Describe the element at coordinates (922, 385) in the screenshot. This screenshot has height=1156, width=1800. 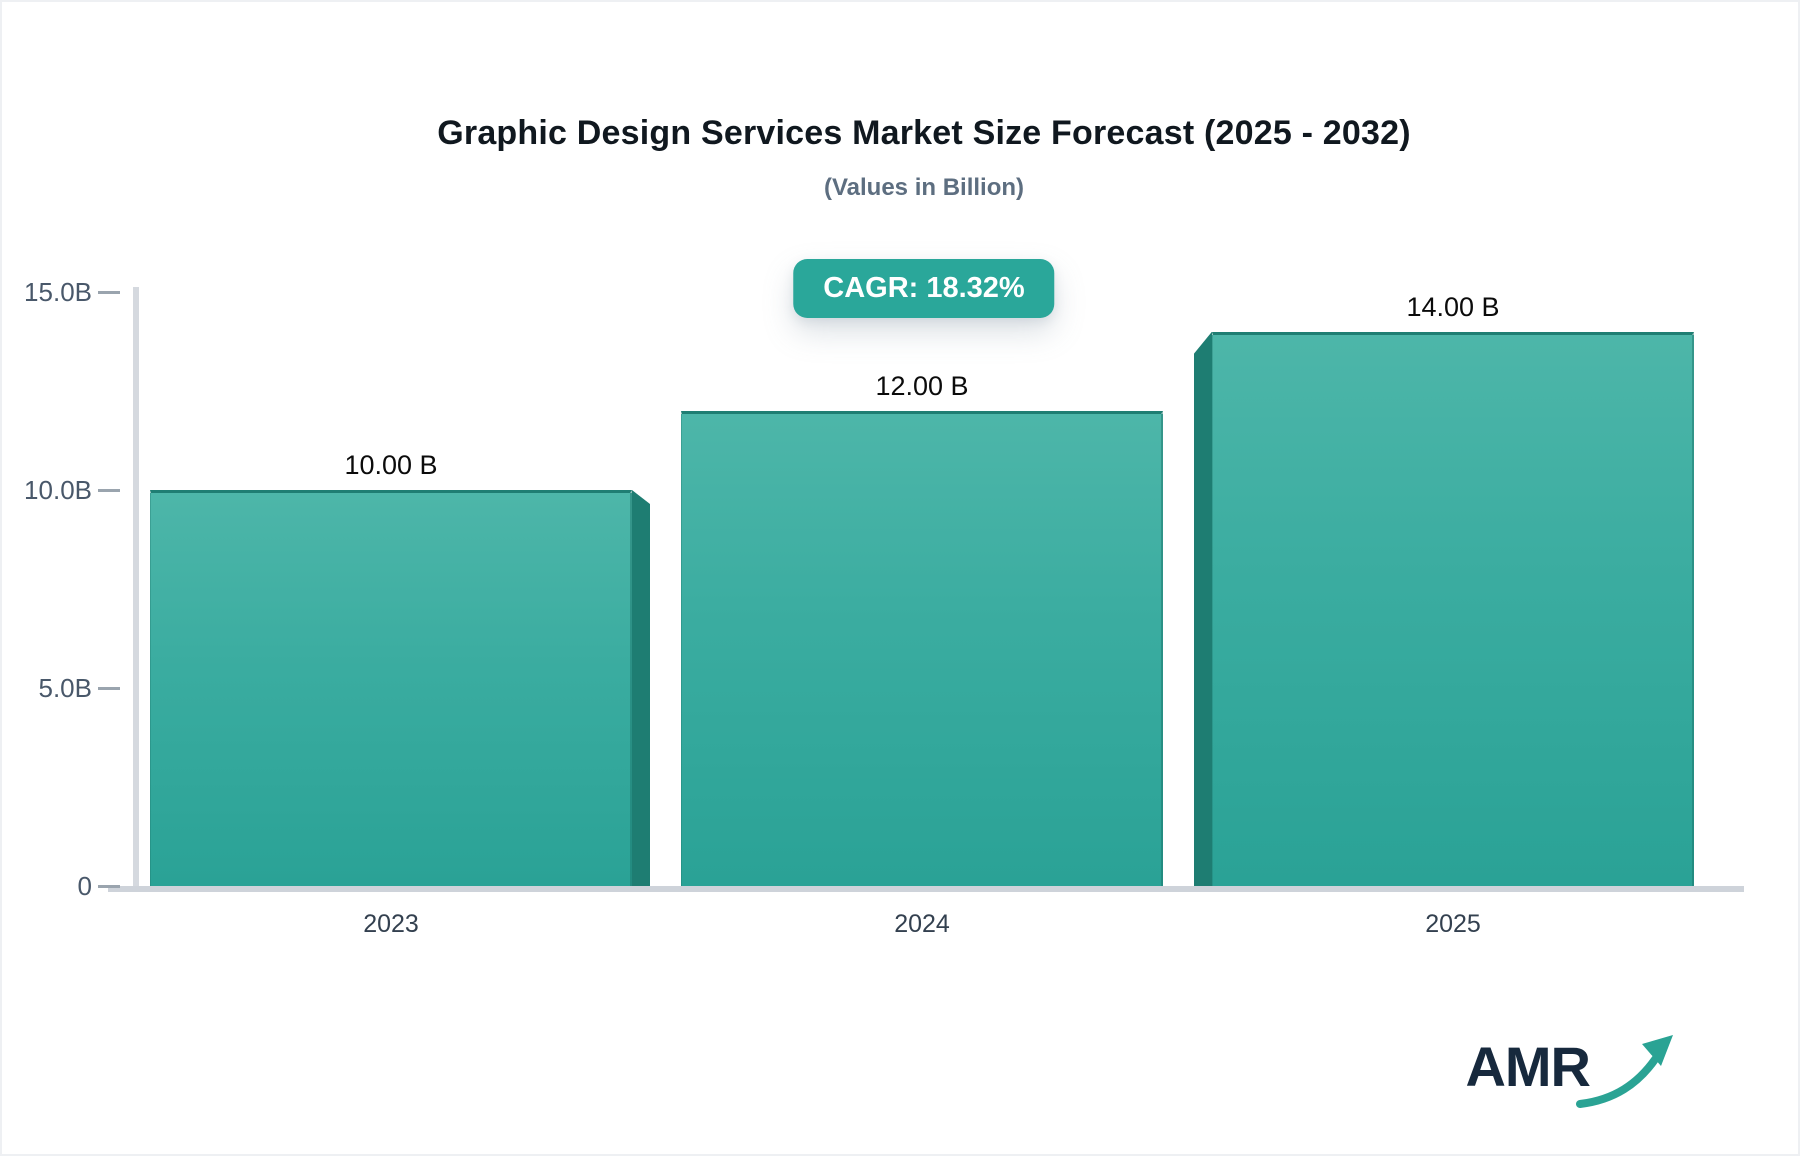
I see `bar-value-label: 12.00 B` at that location.